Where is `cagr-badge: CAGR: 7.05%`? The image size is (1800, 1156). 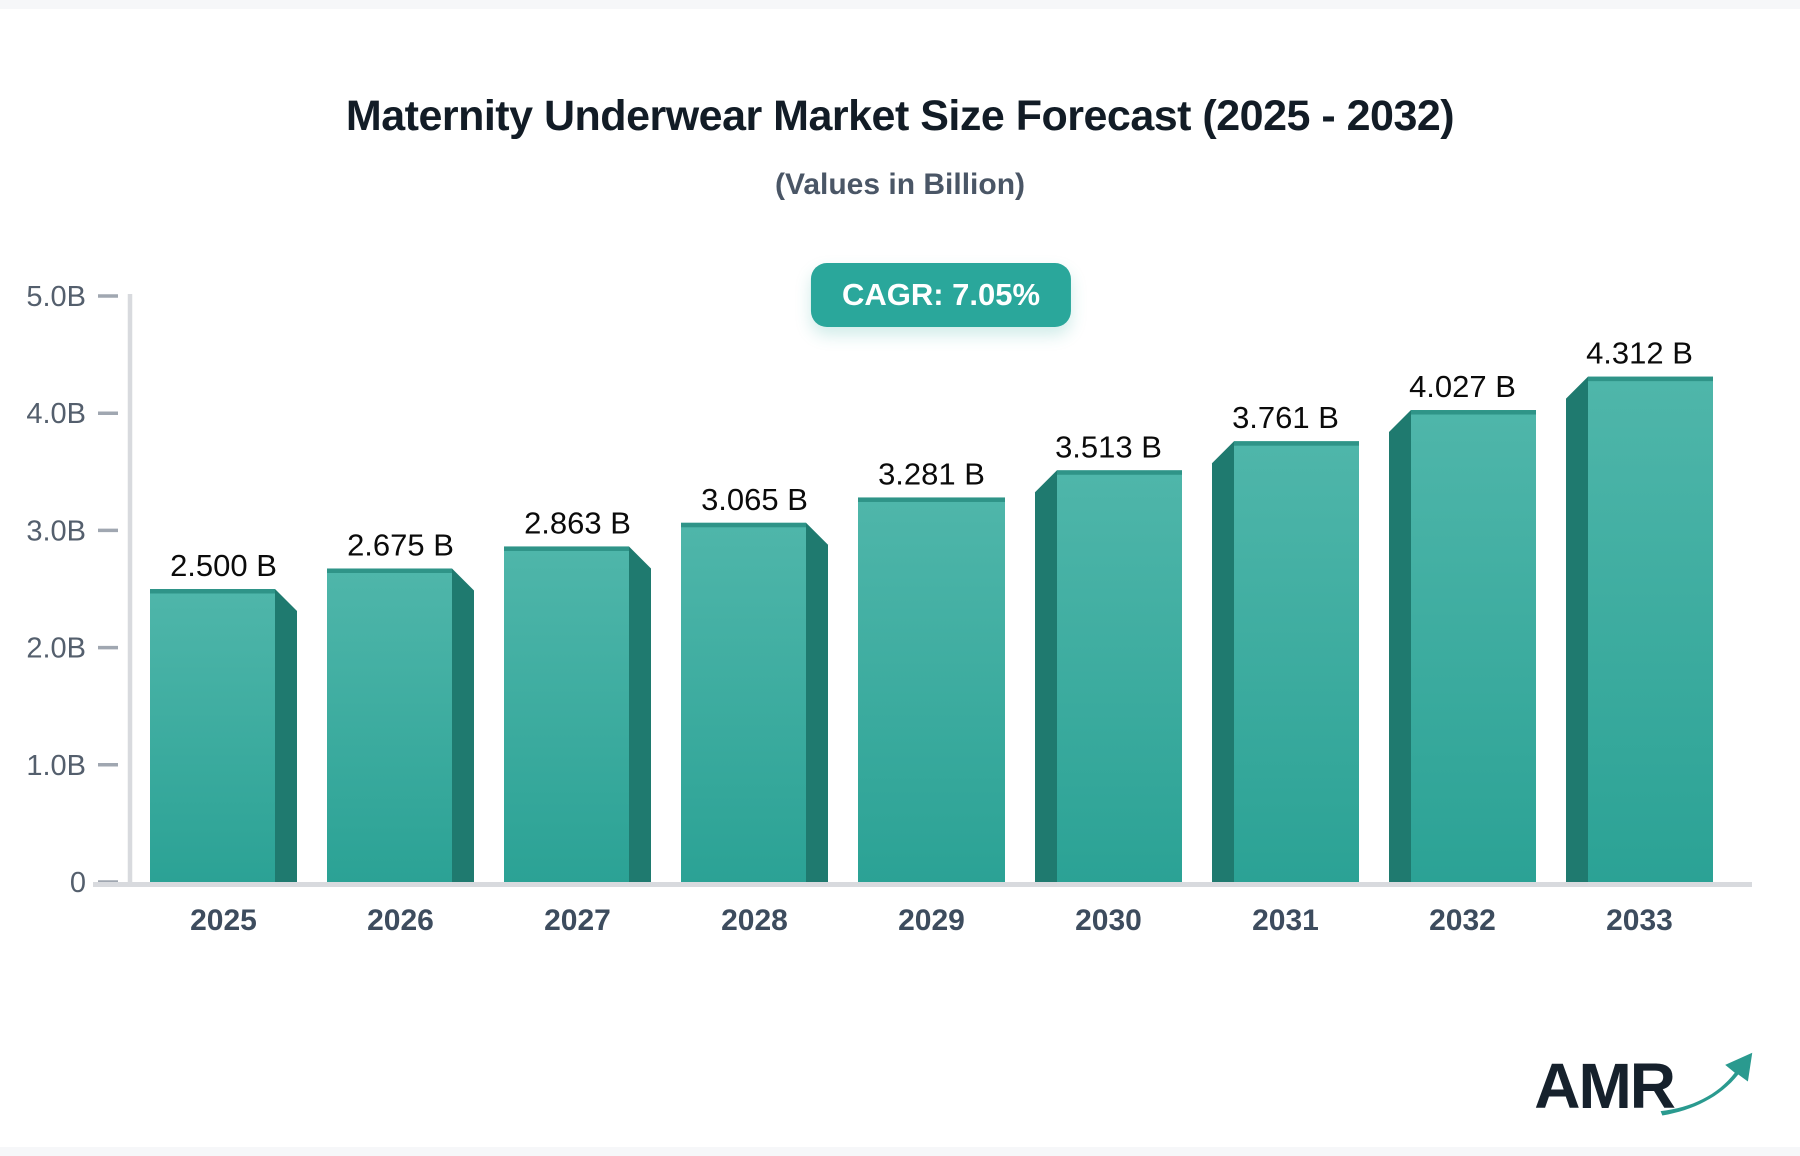 cagr-badge: CAGR: 7.05% is located at coordinates (941, 295).